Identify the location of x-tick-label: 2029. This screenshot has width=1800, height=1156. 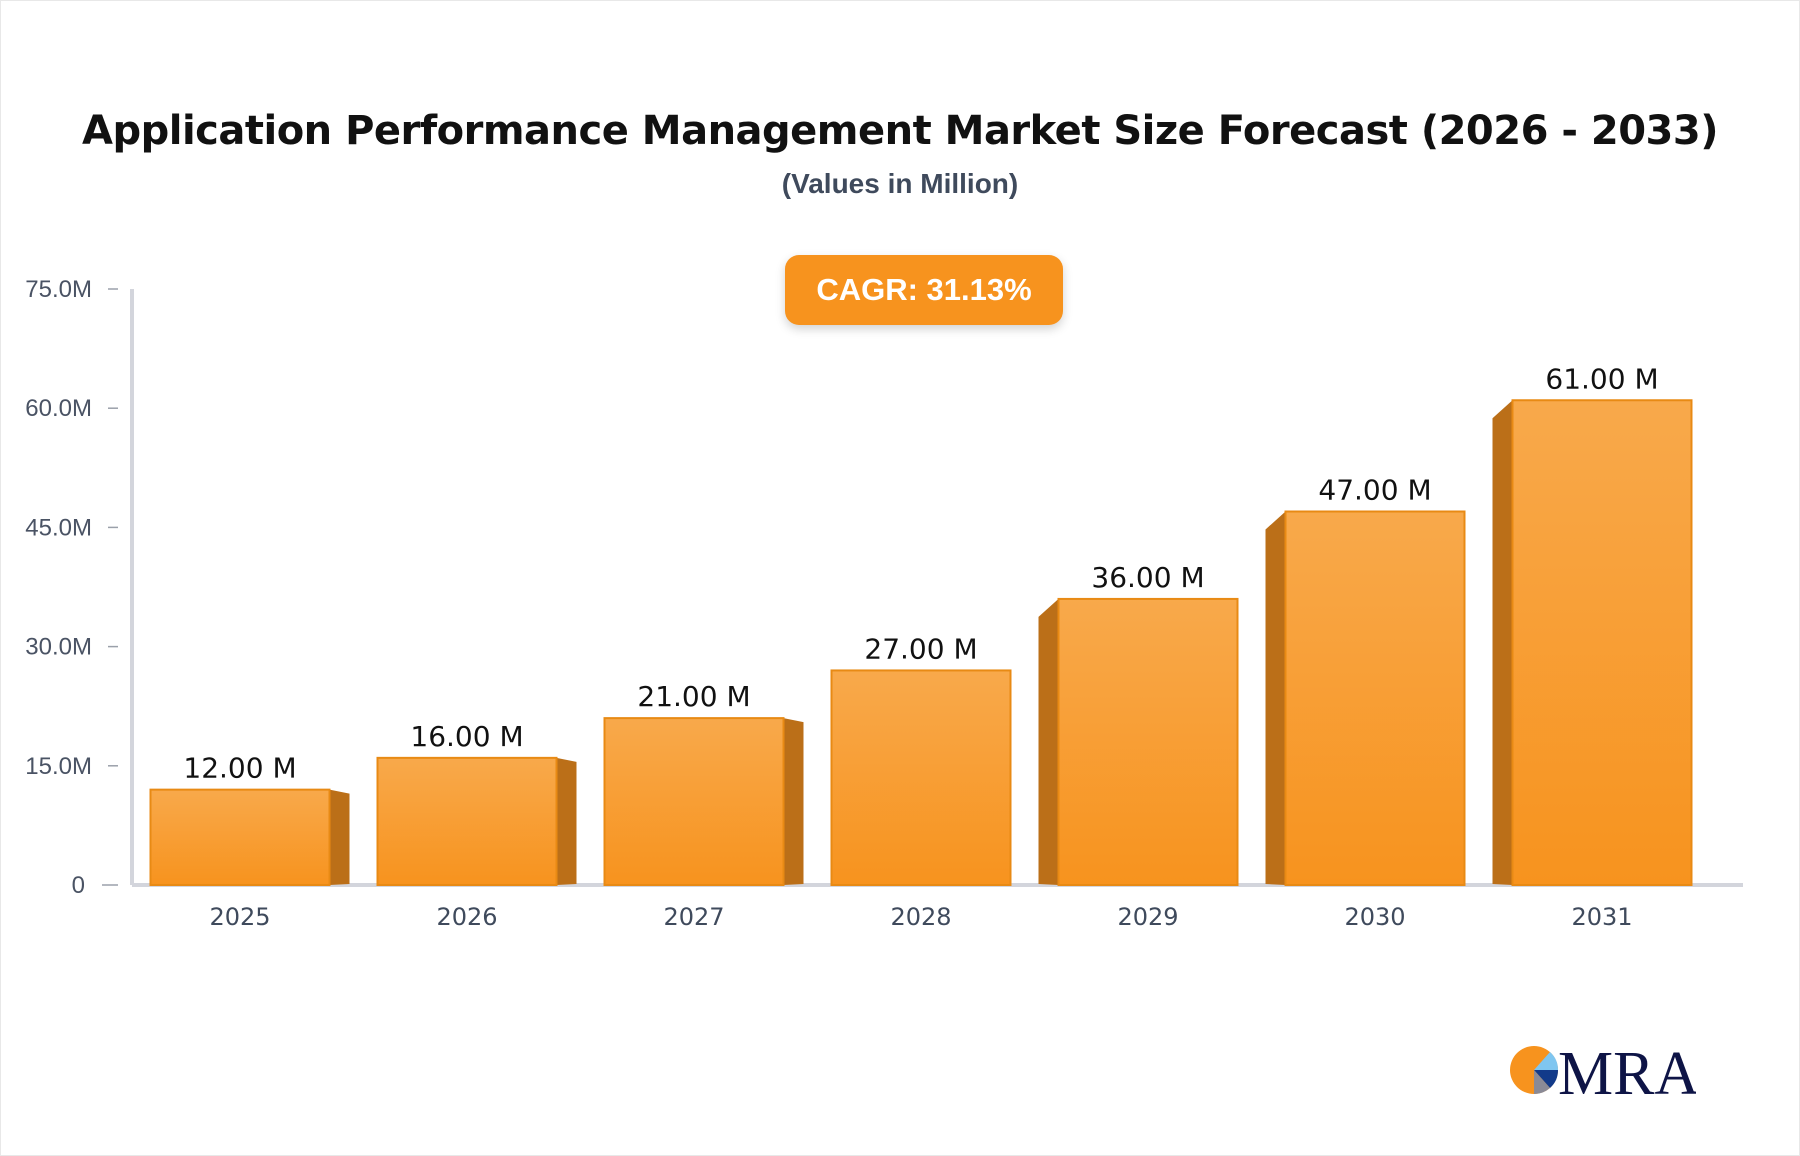
(1147, 917).